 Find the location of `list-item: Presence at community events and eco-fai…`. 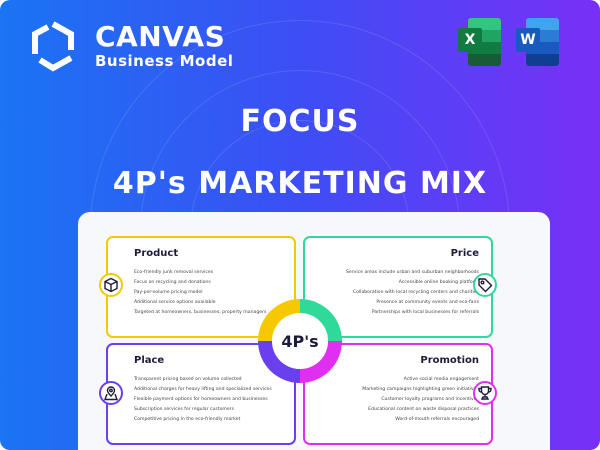

list-item: Presence at community events and eco-fai… is located at coordinates (427, 302).